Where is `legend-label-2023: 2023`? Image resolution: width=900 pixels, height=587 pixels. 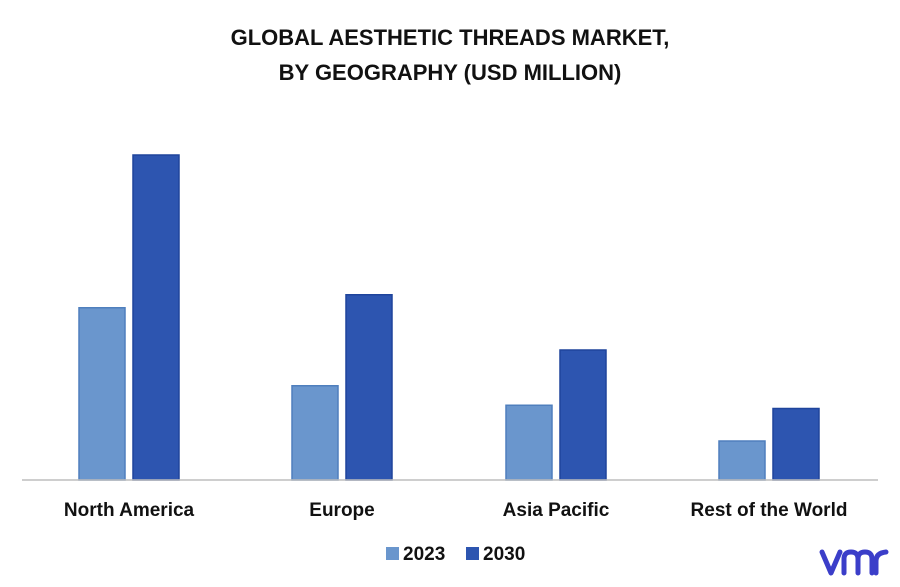 legend-label-2023: 2023 is located at coordinates (424, 554).